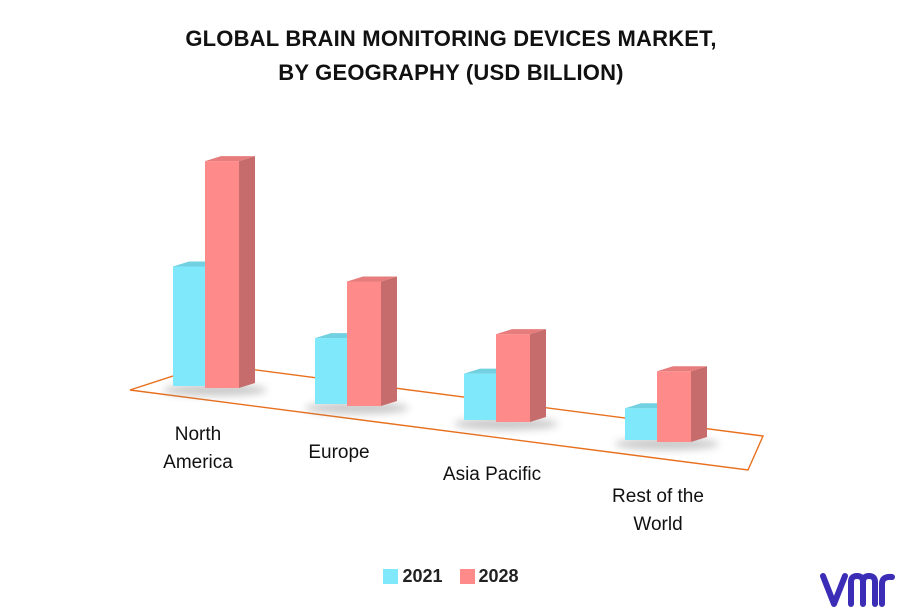 The image size is (902, 612). What do you see at coordinates (498, 576) in the screenshot?
I see `legend-label-2028: 2028` at bounding box center [498, 576].